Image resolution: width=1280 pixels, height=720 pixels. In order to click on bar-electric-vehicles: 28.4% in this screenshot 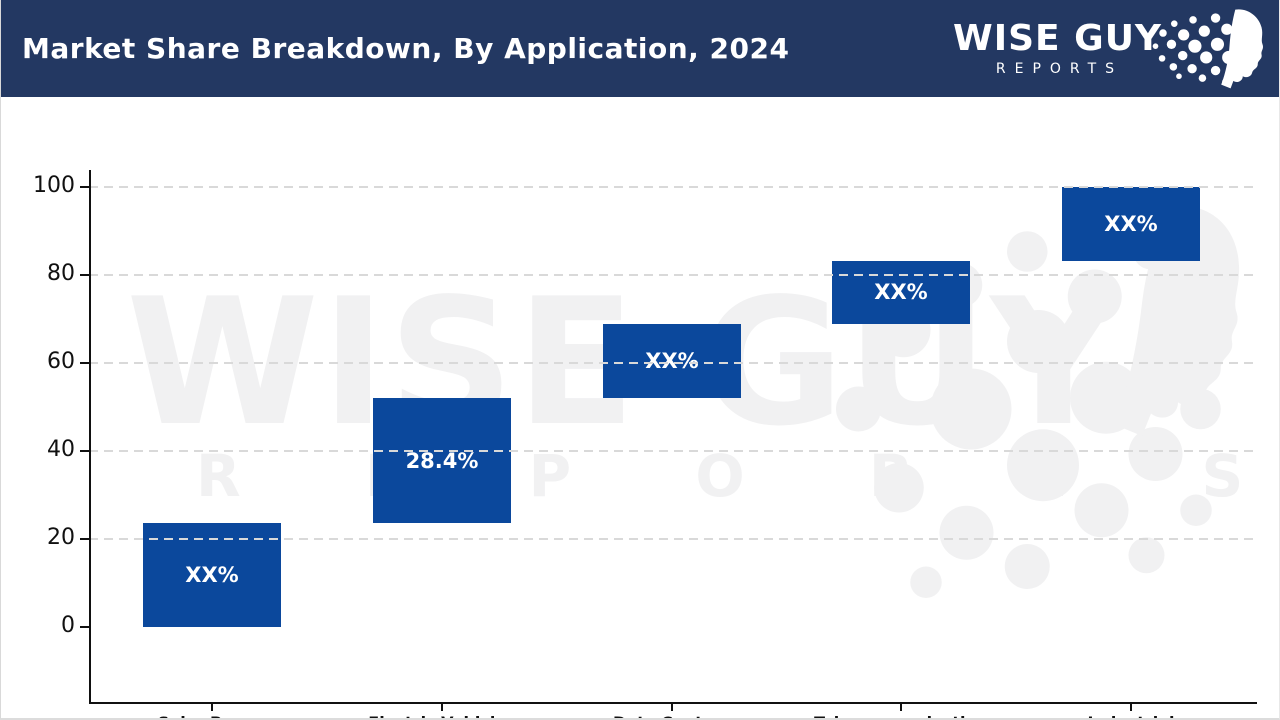, I will do `click(442, 461)`.